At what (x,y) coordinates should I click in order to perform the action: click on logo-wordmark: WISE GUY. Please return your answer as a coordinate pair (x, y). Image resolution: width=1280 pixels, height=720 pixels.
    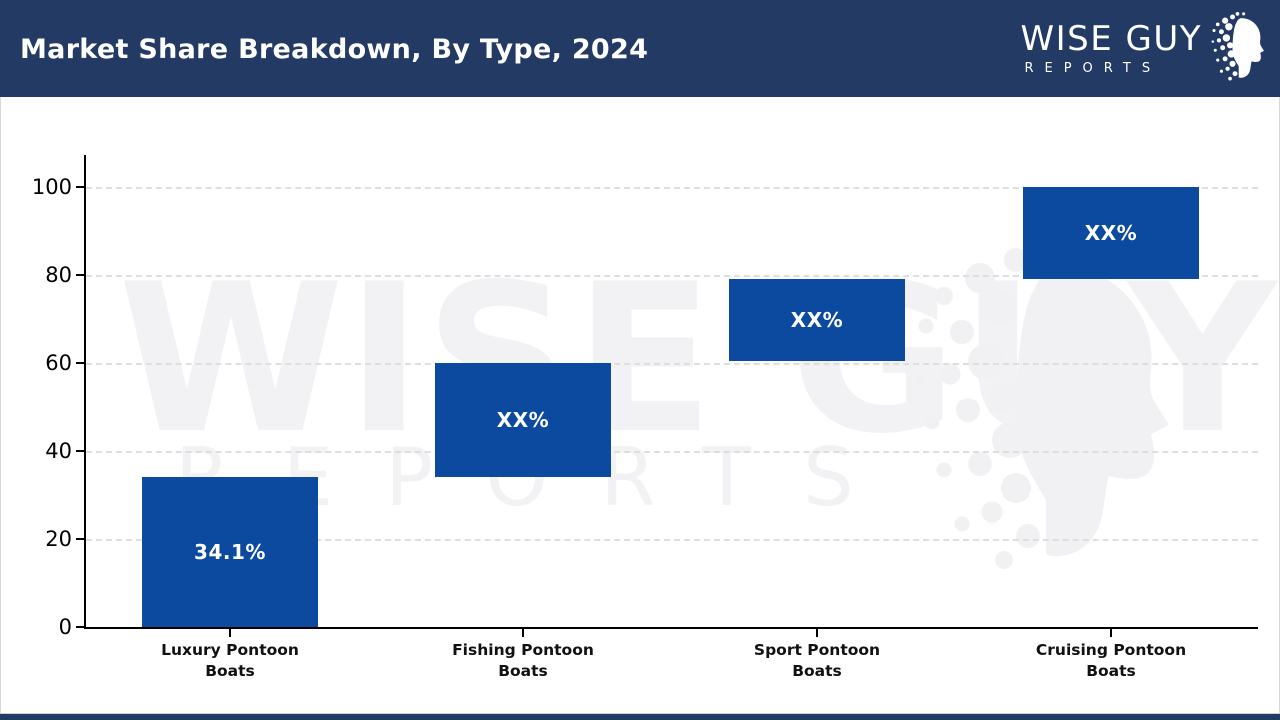
    Looking at the image, I should click on (1111, 39).